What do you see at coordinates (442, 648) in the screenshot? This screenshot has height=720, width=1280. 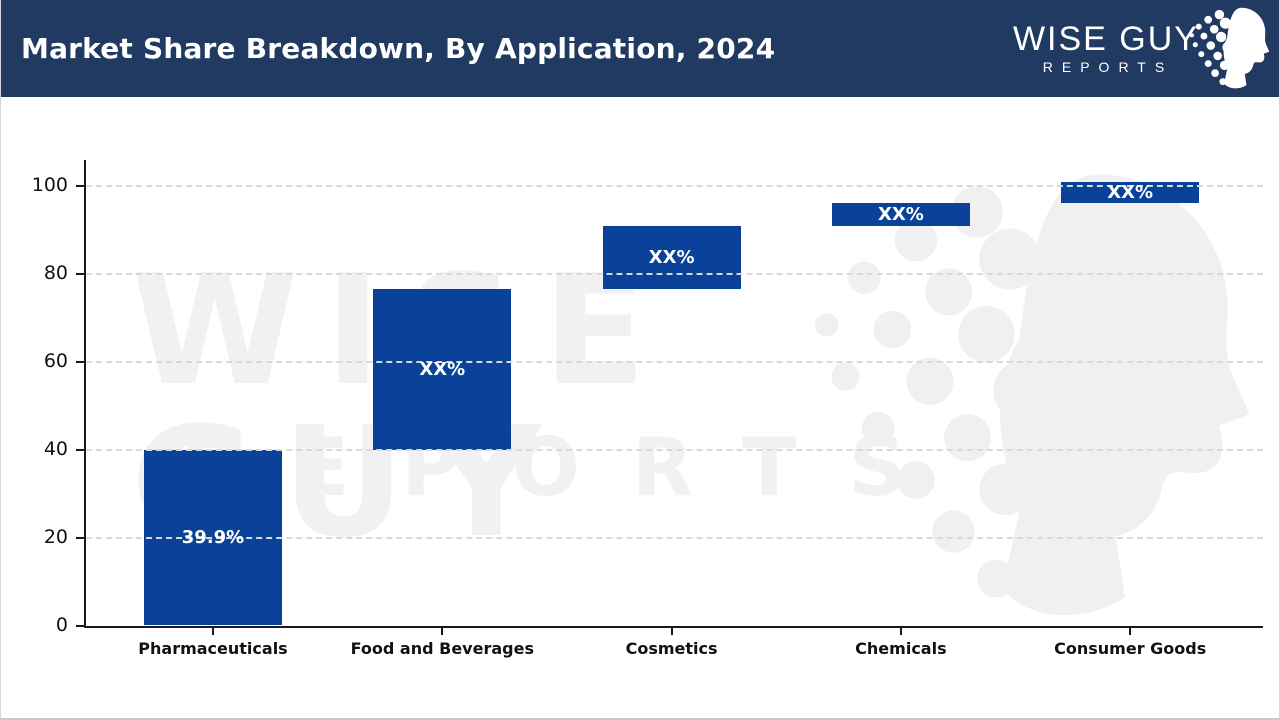 I see `x-category-label: Food and Beverages` at bounding box center [442, 648].